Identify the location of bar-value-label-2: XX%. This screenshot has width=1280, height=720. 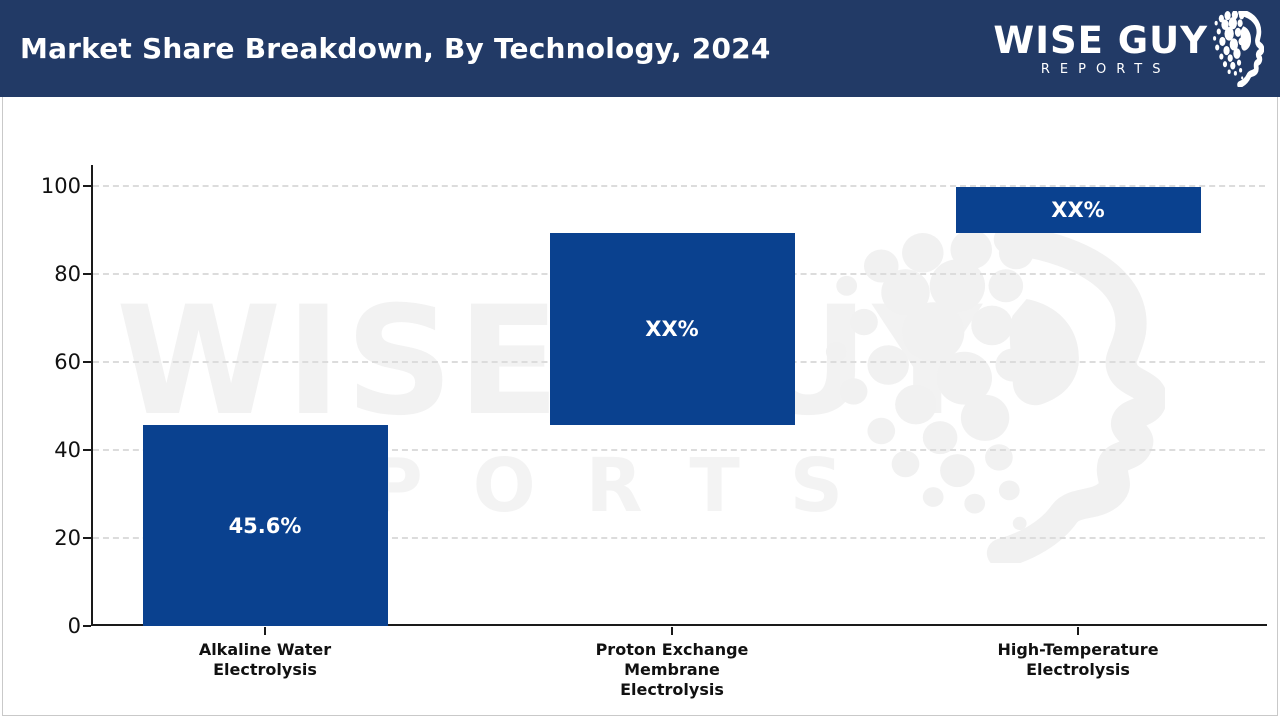
(672, 328).